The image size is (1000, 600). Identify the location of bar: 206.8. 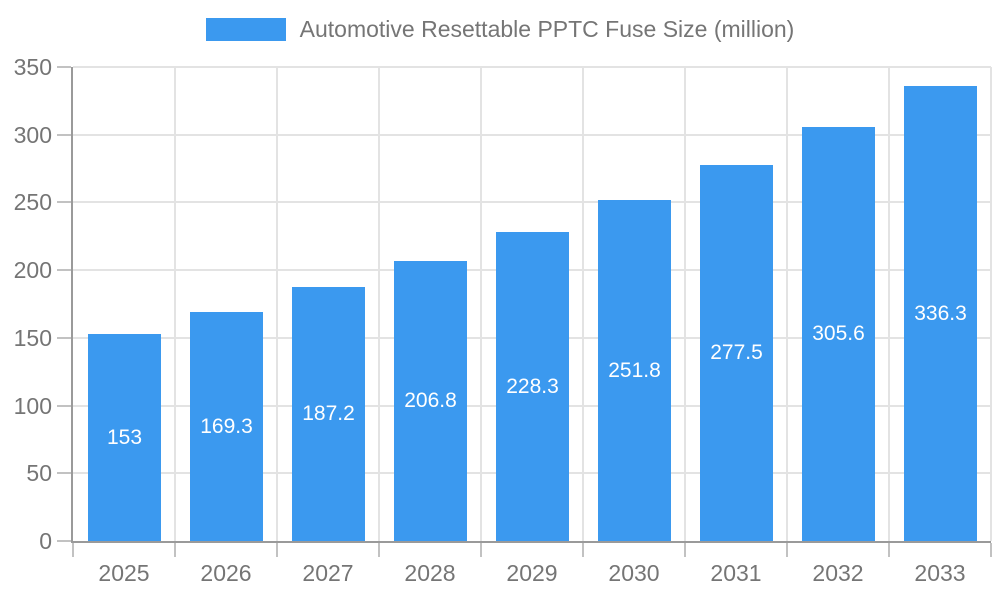
(430, 401).